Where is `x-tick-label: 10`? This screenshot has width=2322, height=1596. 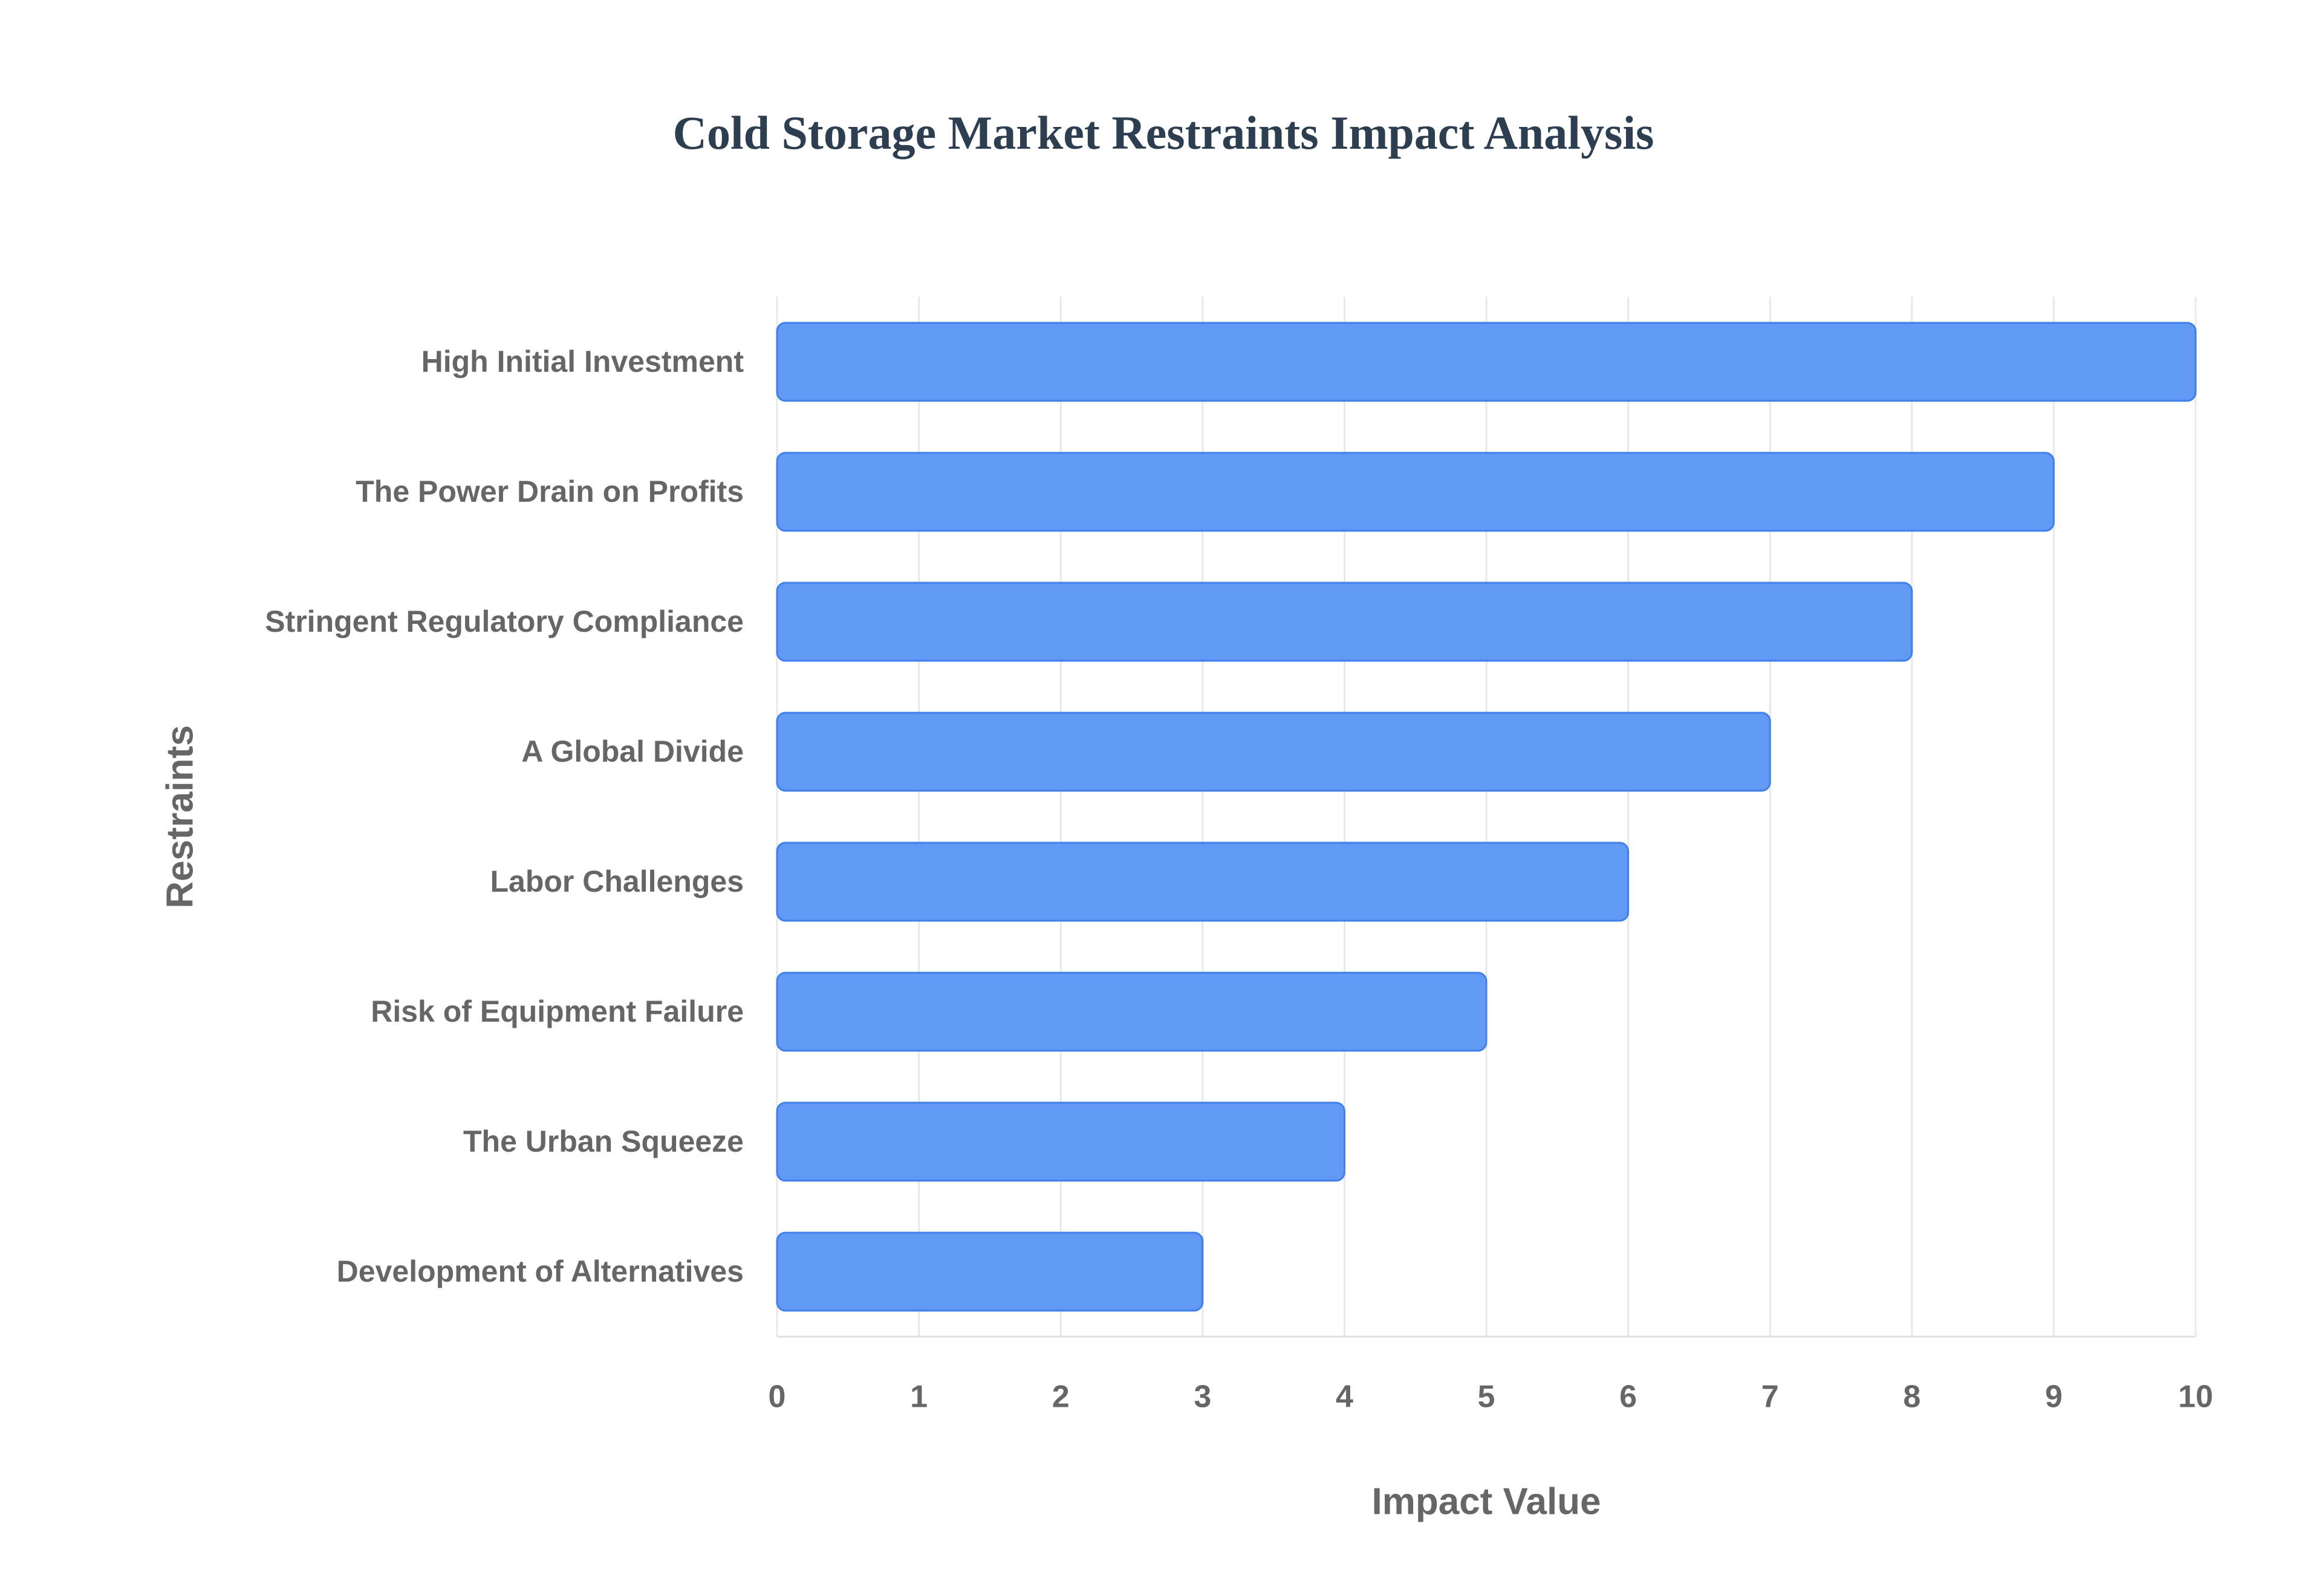
x-tick-label: 10 is located at coordinates (2195, 1397).